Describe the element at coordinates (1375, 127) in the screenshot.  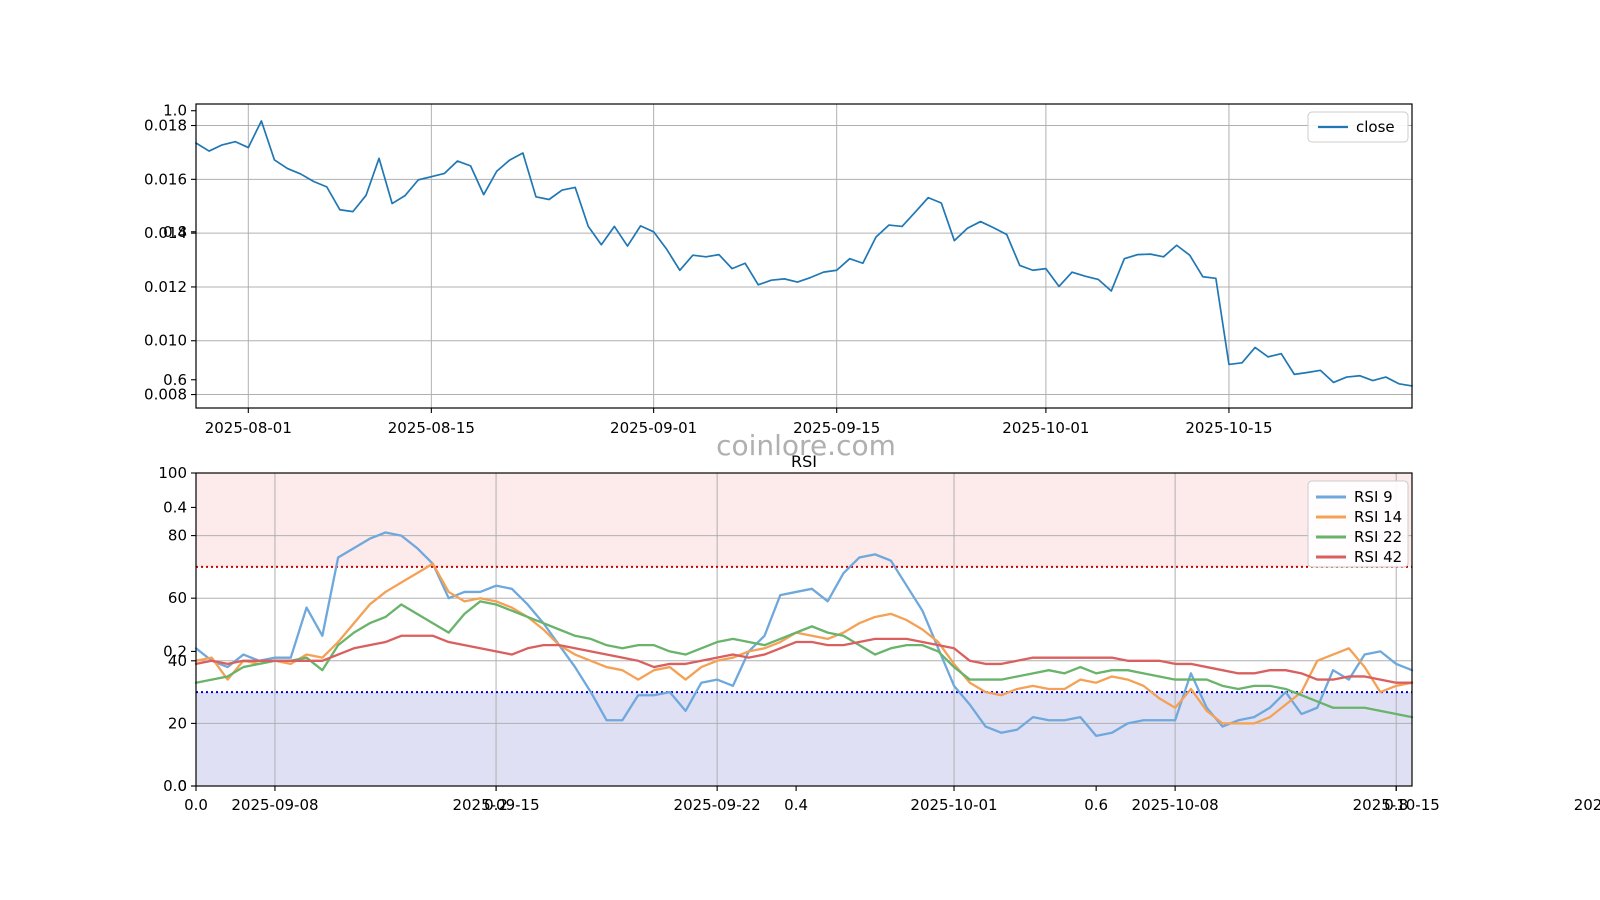
I see `legend-label-close: close` at that location.